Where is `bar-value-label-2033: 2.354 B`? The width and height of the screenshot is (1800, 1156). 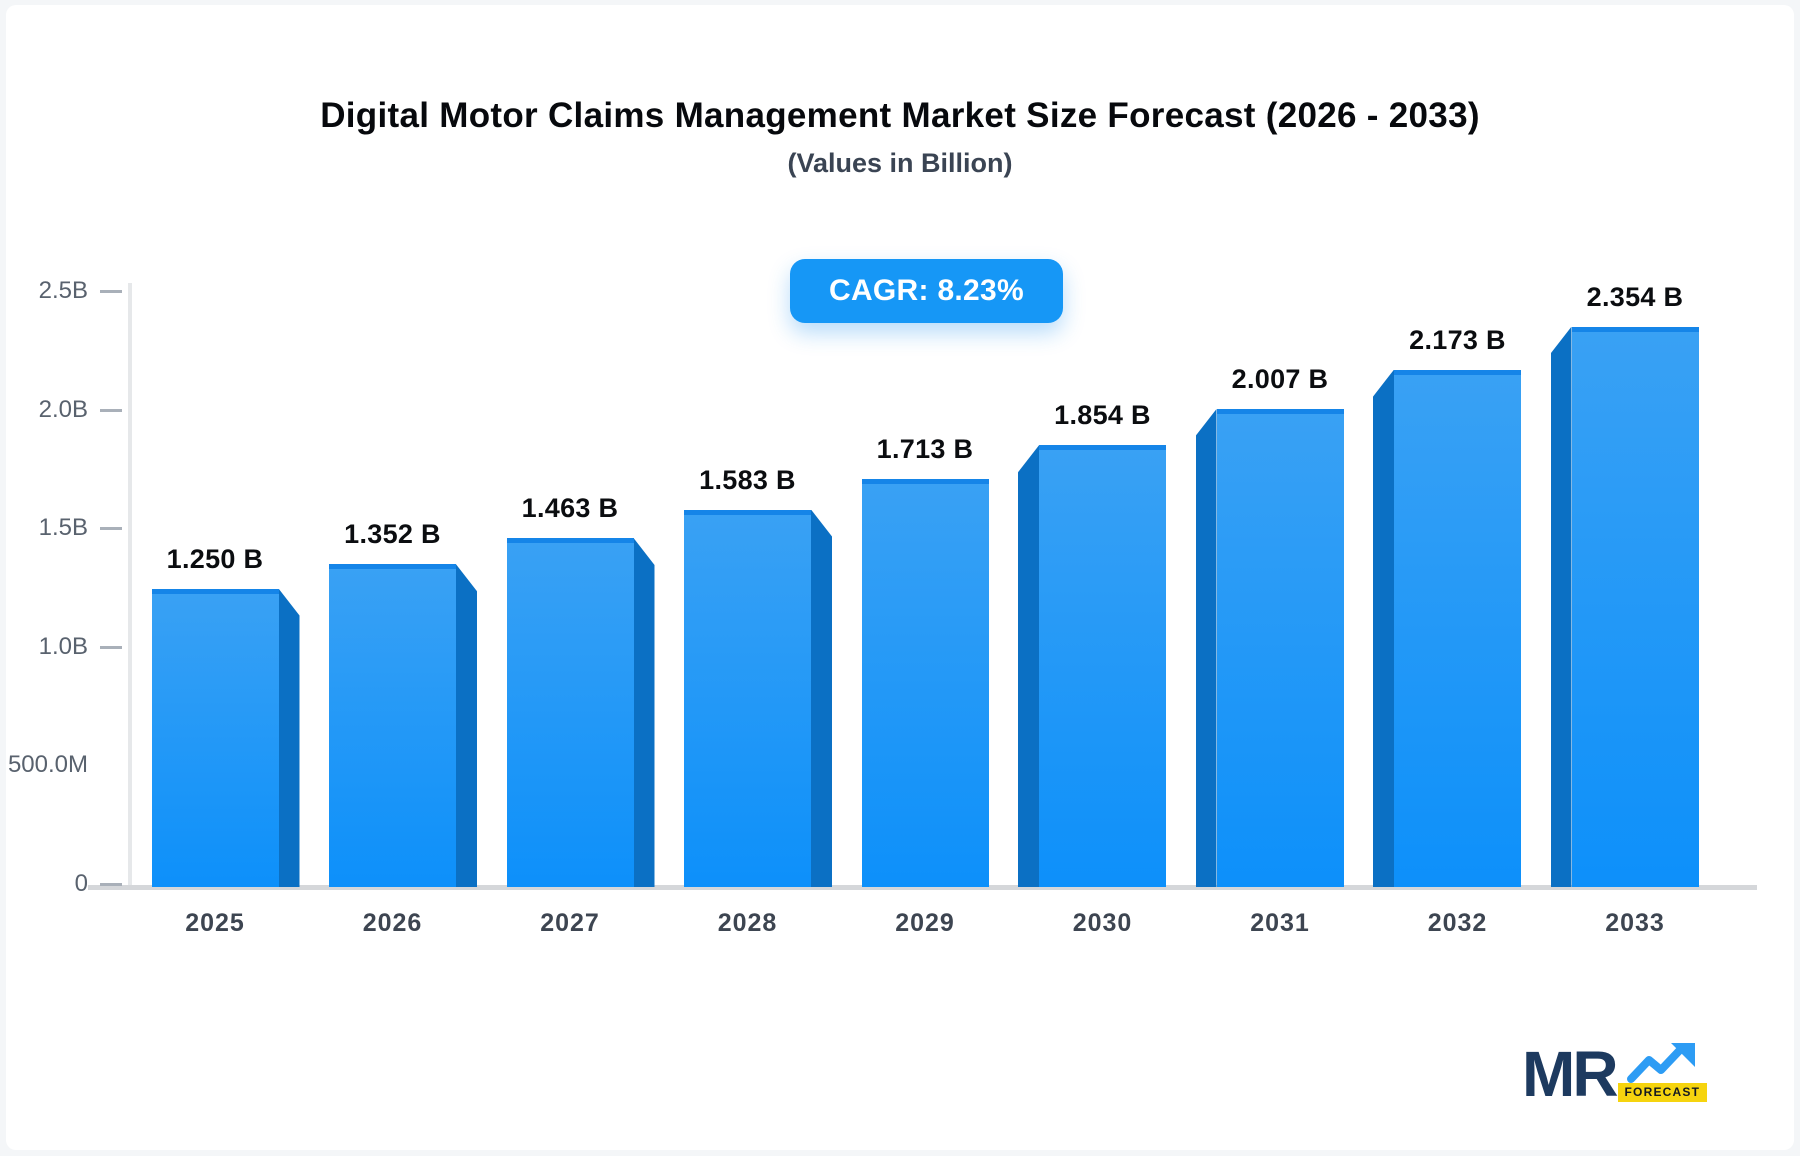
bar-value-label-2033: 2.354 B is located at coordinates (1635, 296).